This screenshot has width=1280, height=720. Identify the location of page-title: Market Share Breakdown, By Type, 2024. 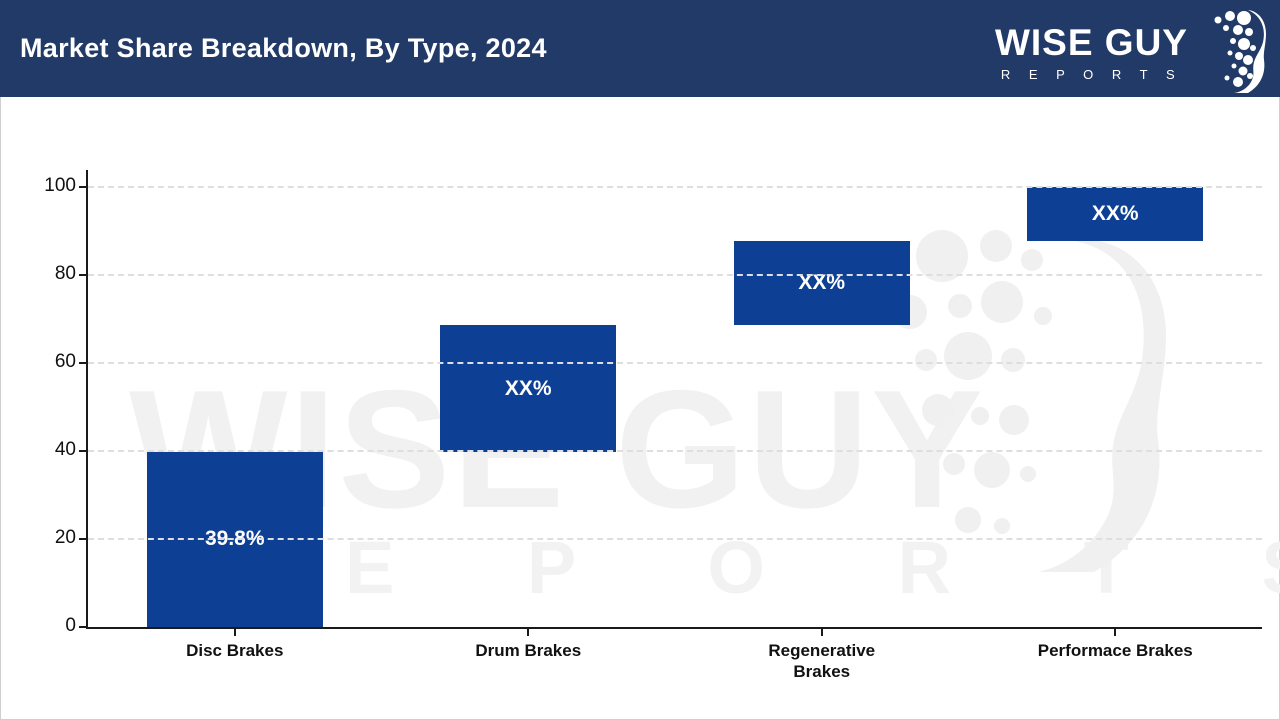
(283, 48).